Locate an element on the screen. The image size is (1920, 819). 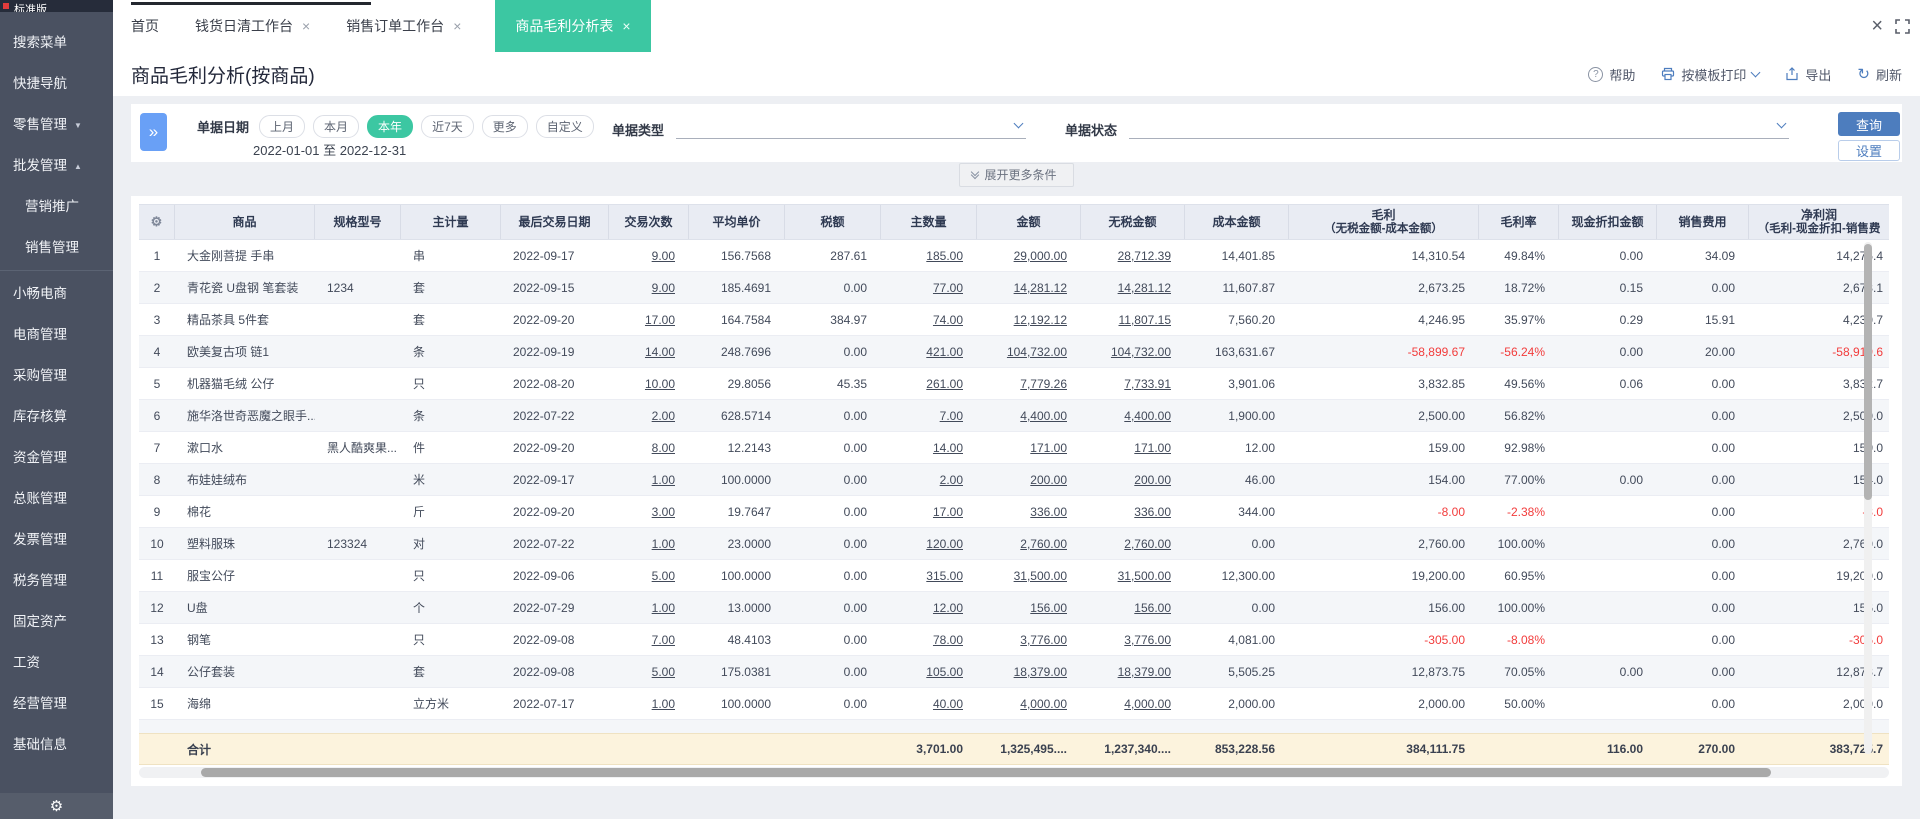
cell-link: 74.00 is located at coordinates (947, 319).